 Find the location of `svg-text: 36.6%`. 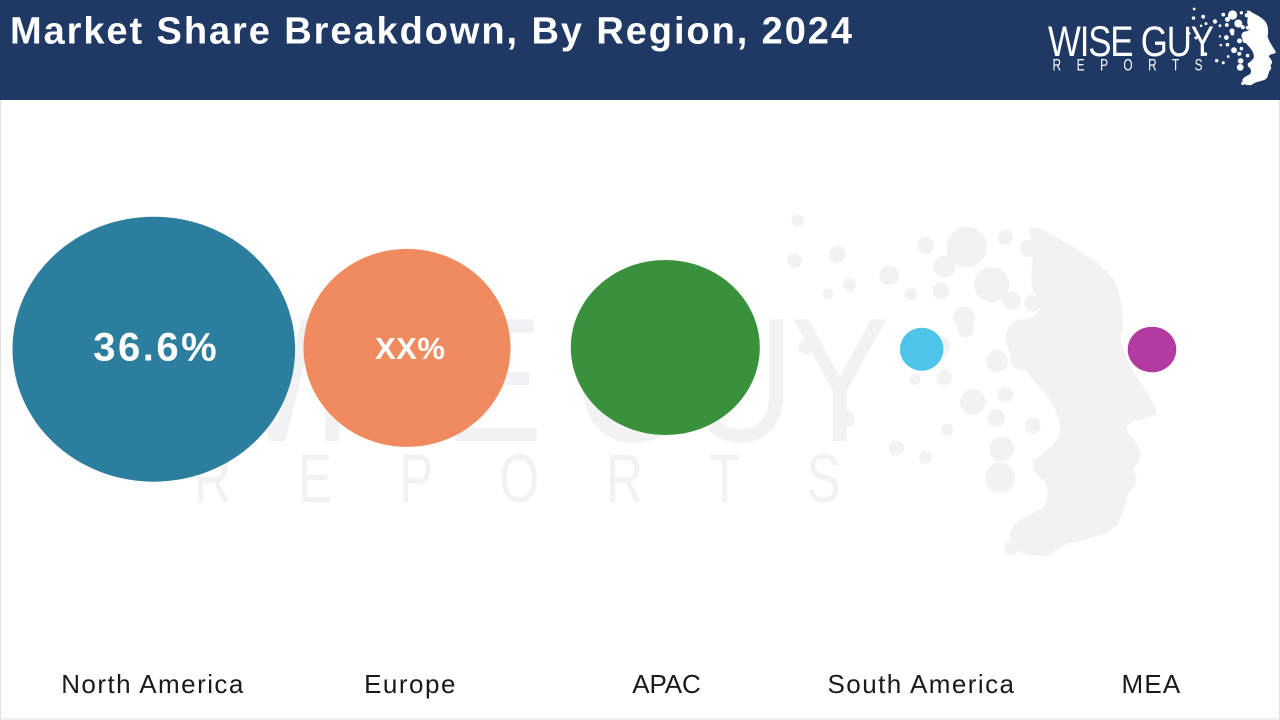

svg-text: 36.6% is located at coordinates (156, 348).